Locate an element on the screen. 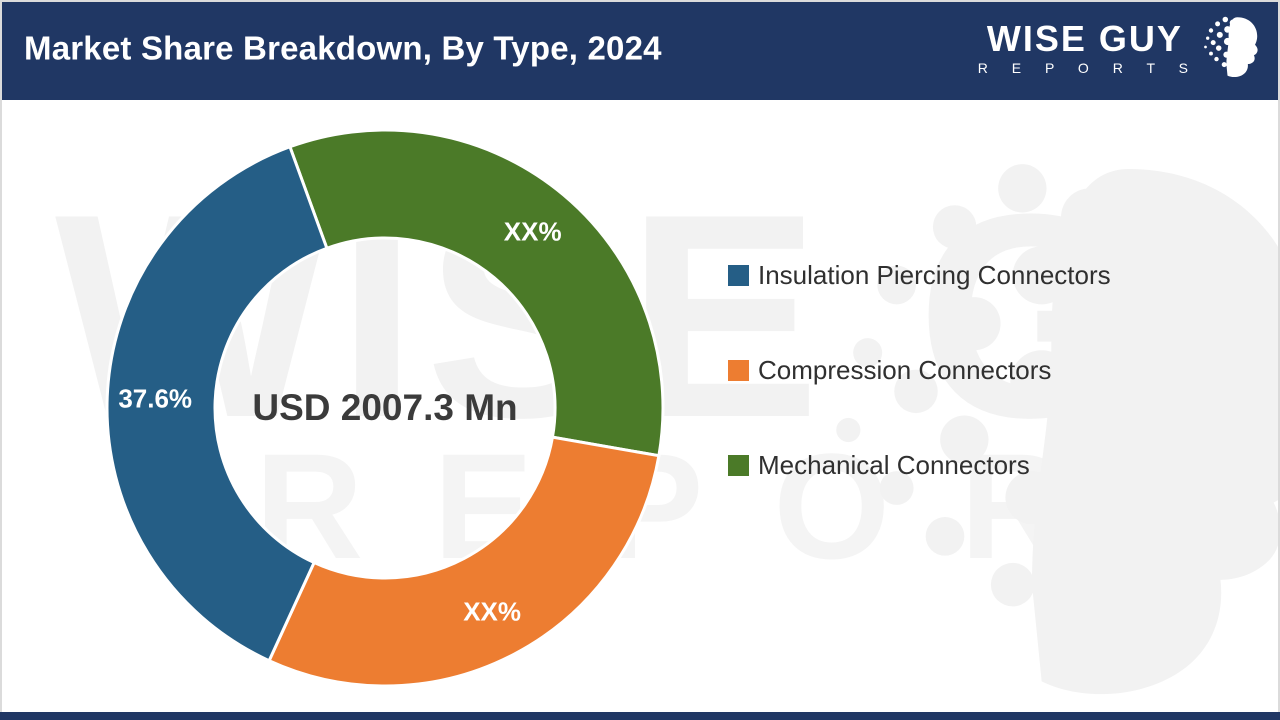 The width and height of the screenshot is (1280, 720). legend-label: Compression Connectors is located at coordinates (905, 370).